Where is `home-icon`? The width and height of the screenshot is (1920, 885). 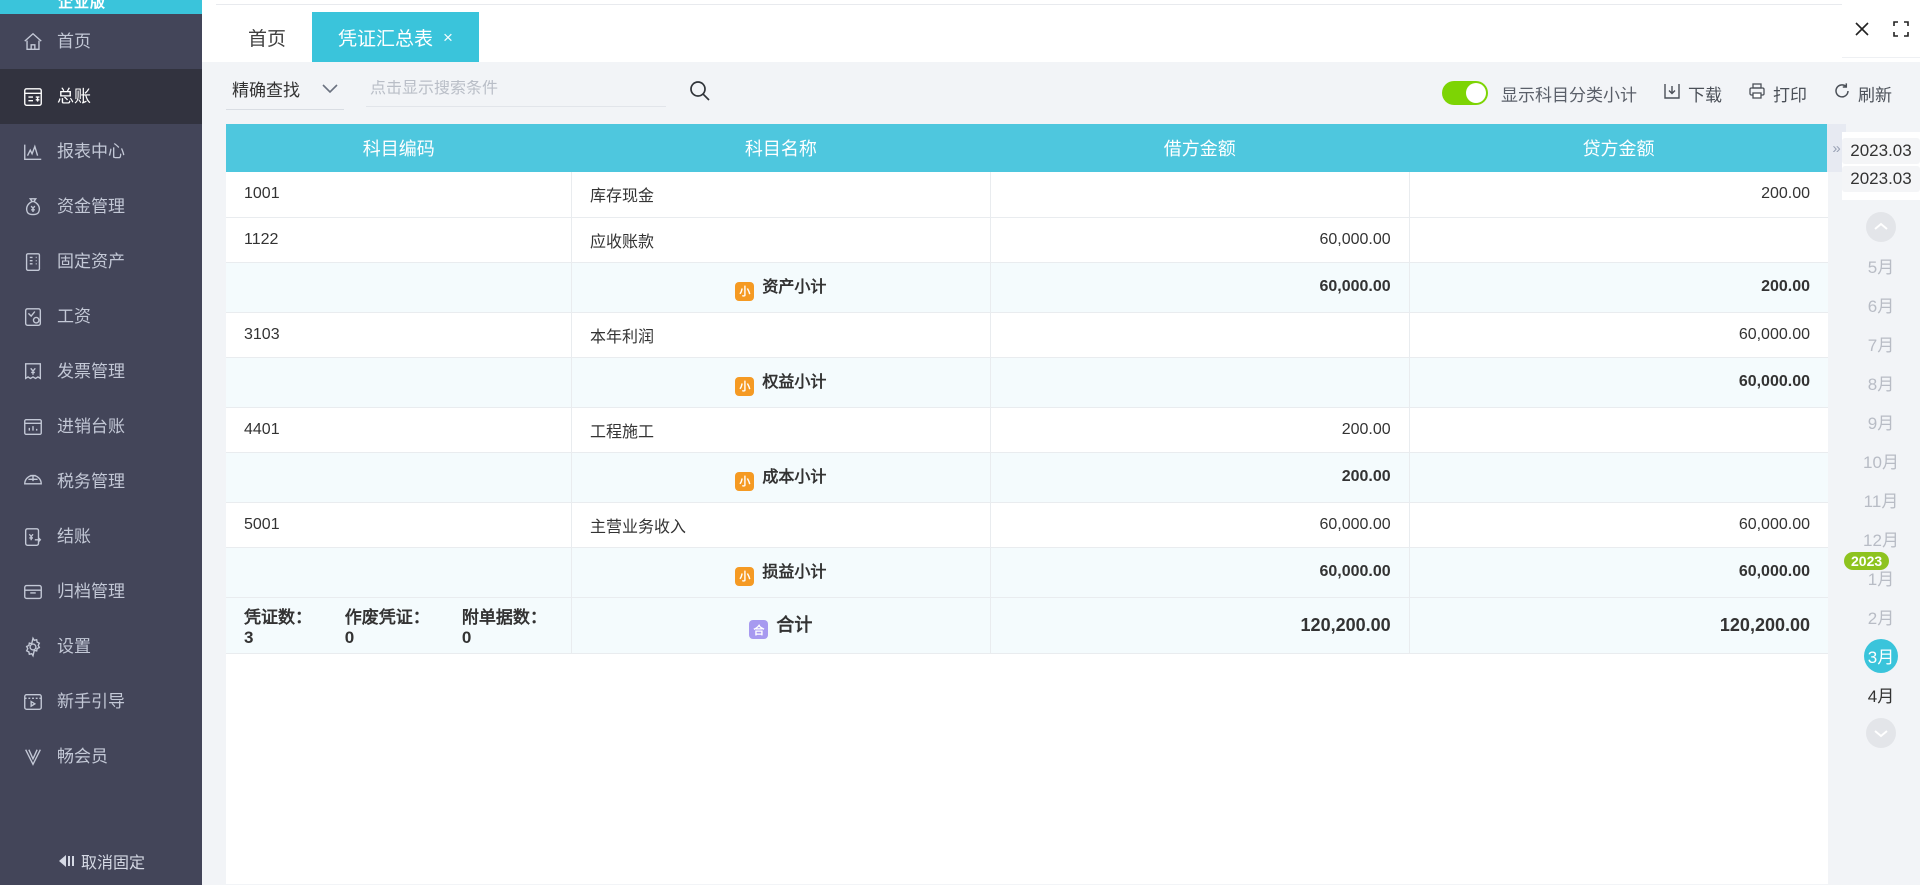
home-icon is located at coordinates (33, 42).